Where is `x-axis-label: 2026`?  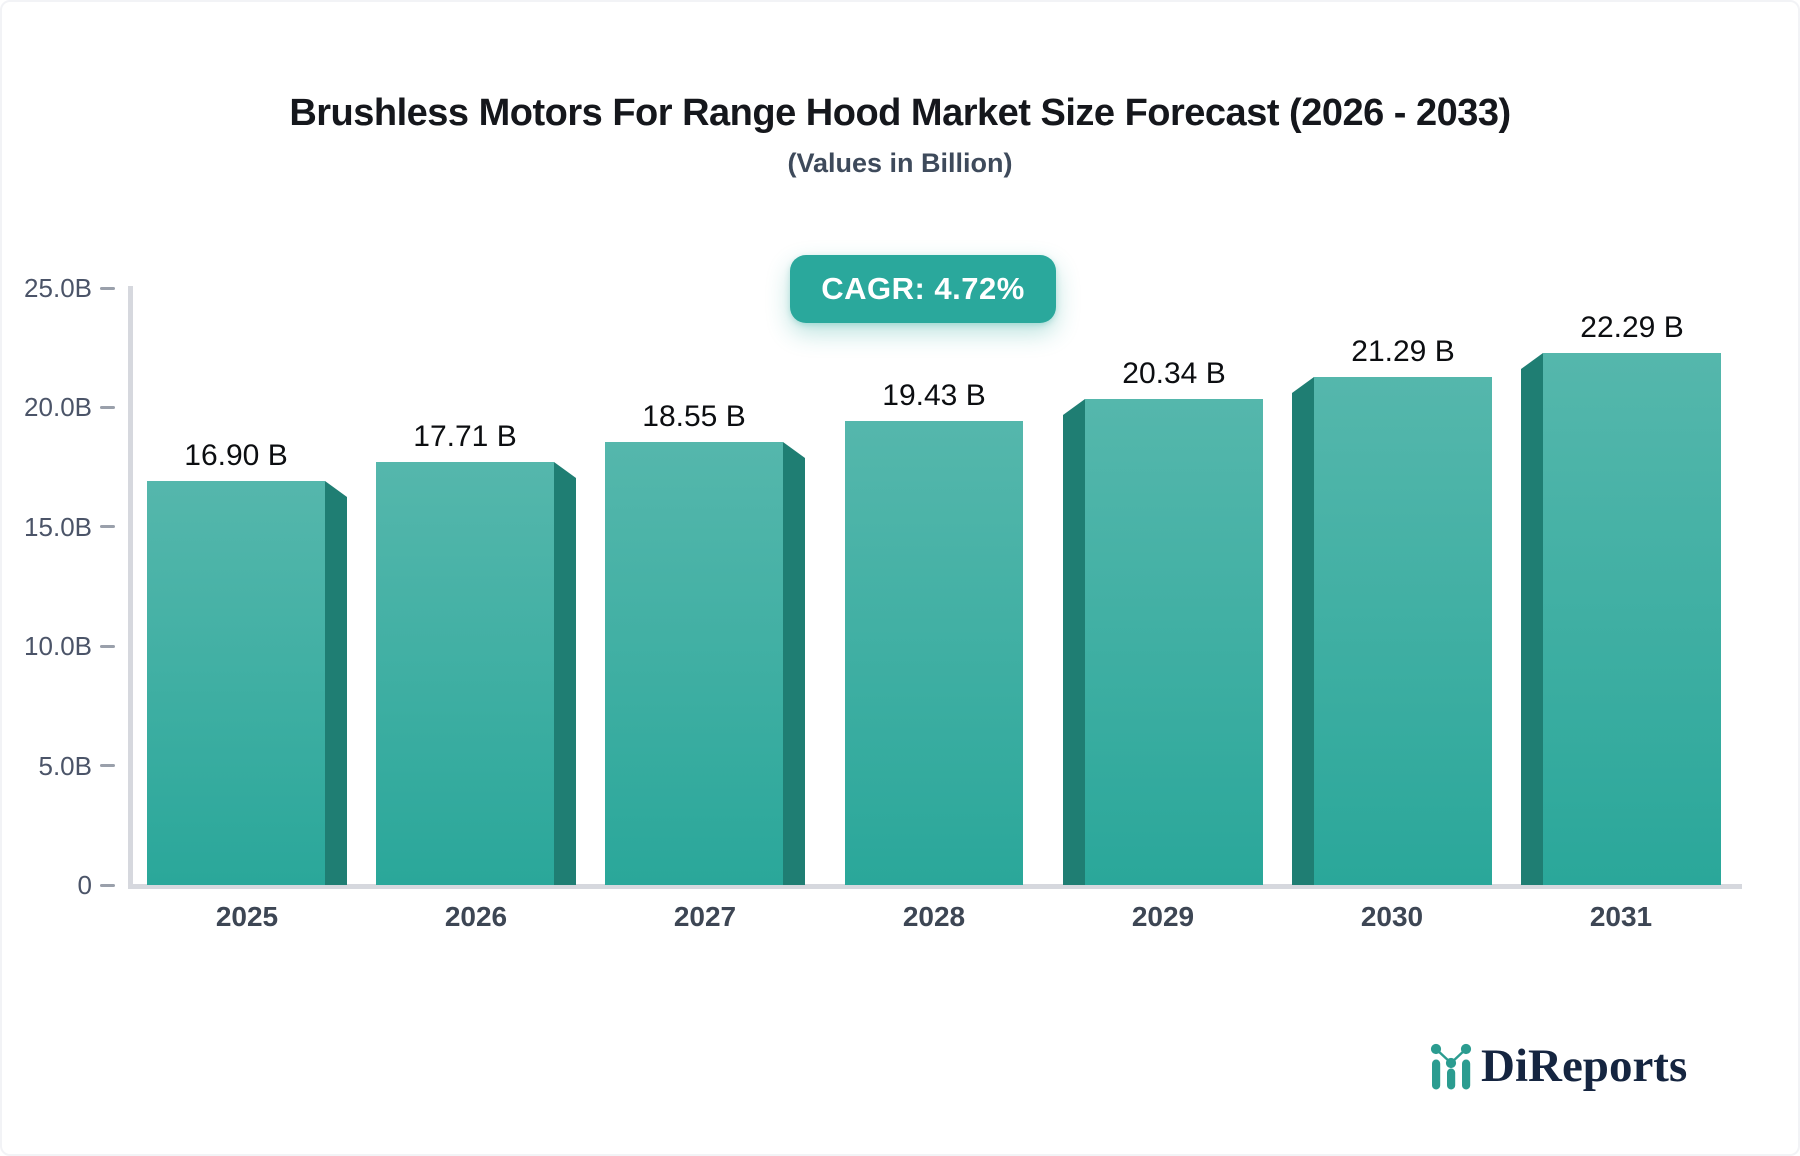 x-axis-label: 2026 is located at coordinates (476, 916).